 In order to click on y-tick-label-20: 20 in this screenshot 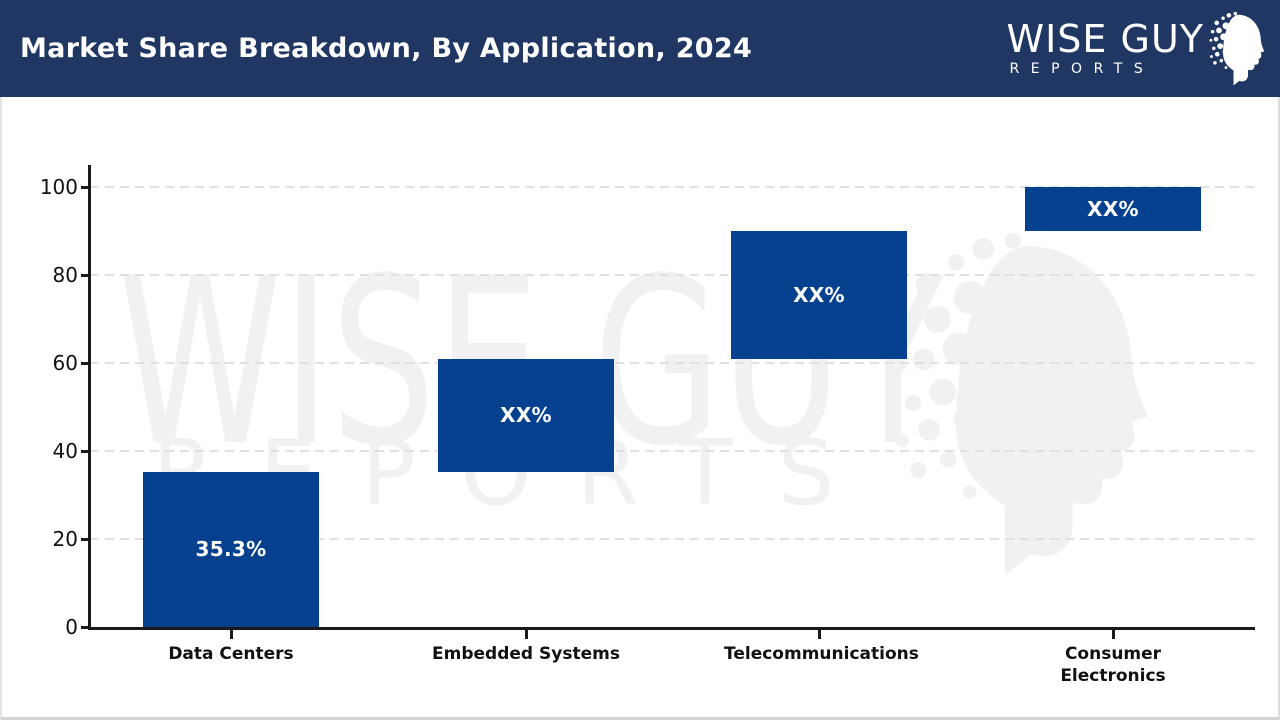, I will do `click(65, 539)`.